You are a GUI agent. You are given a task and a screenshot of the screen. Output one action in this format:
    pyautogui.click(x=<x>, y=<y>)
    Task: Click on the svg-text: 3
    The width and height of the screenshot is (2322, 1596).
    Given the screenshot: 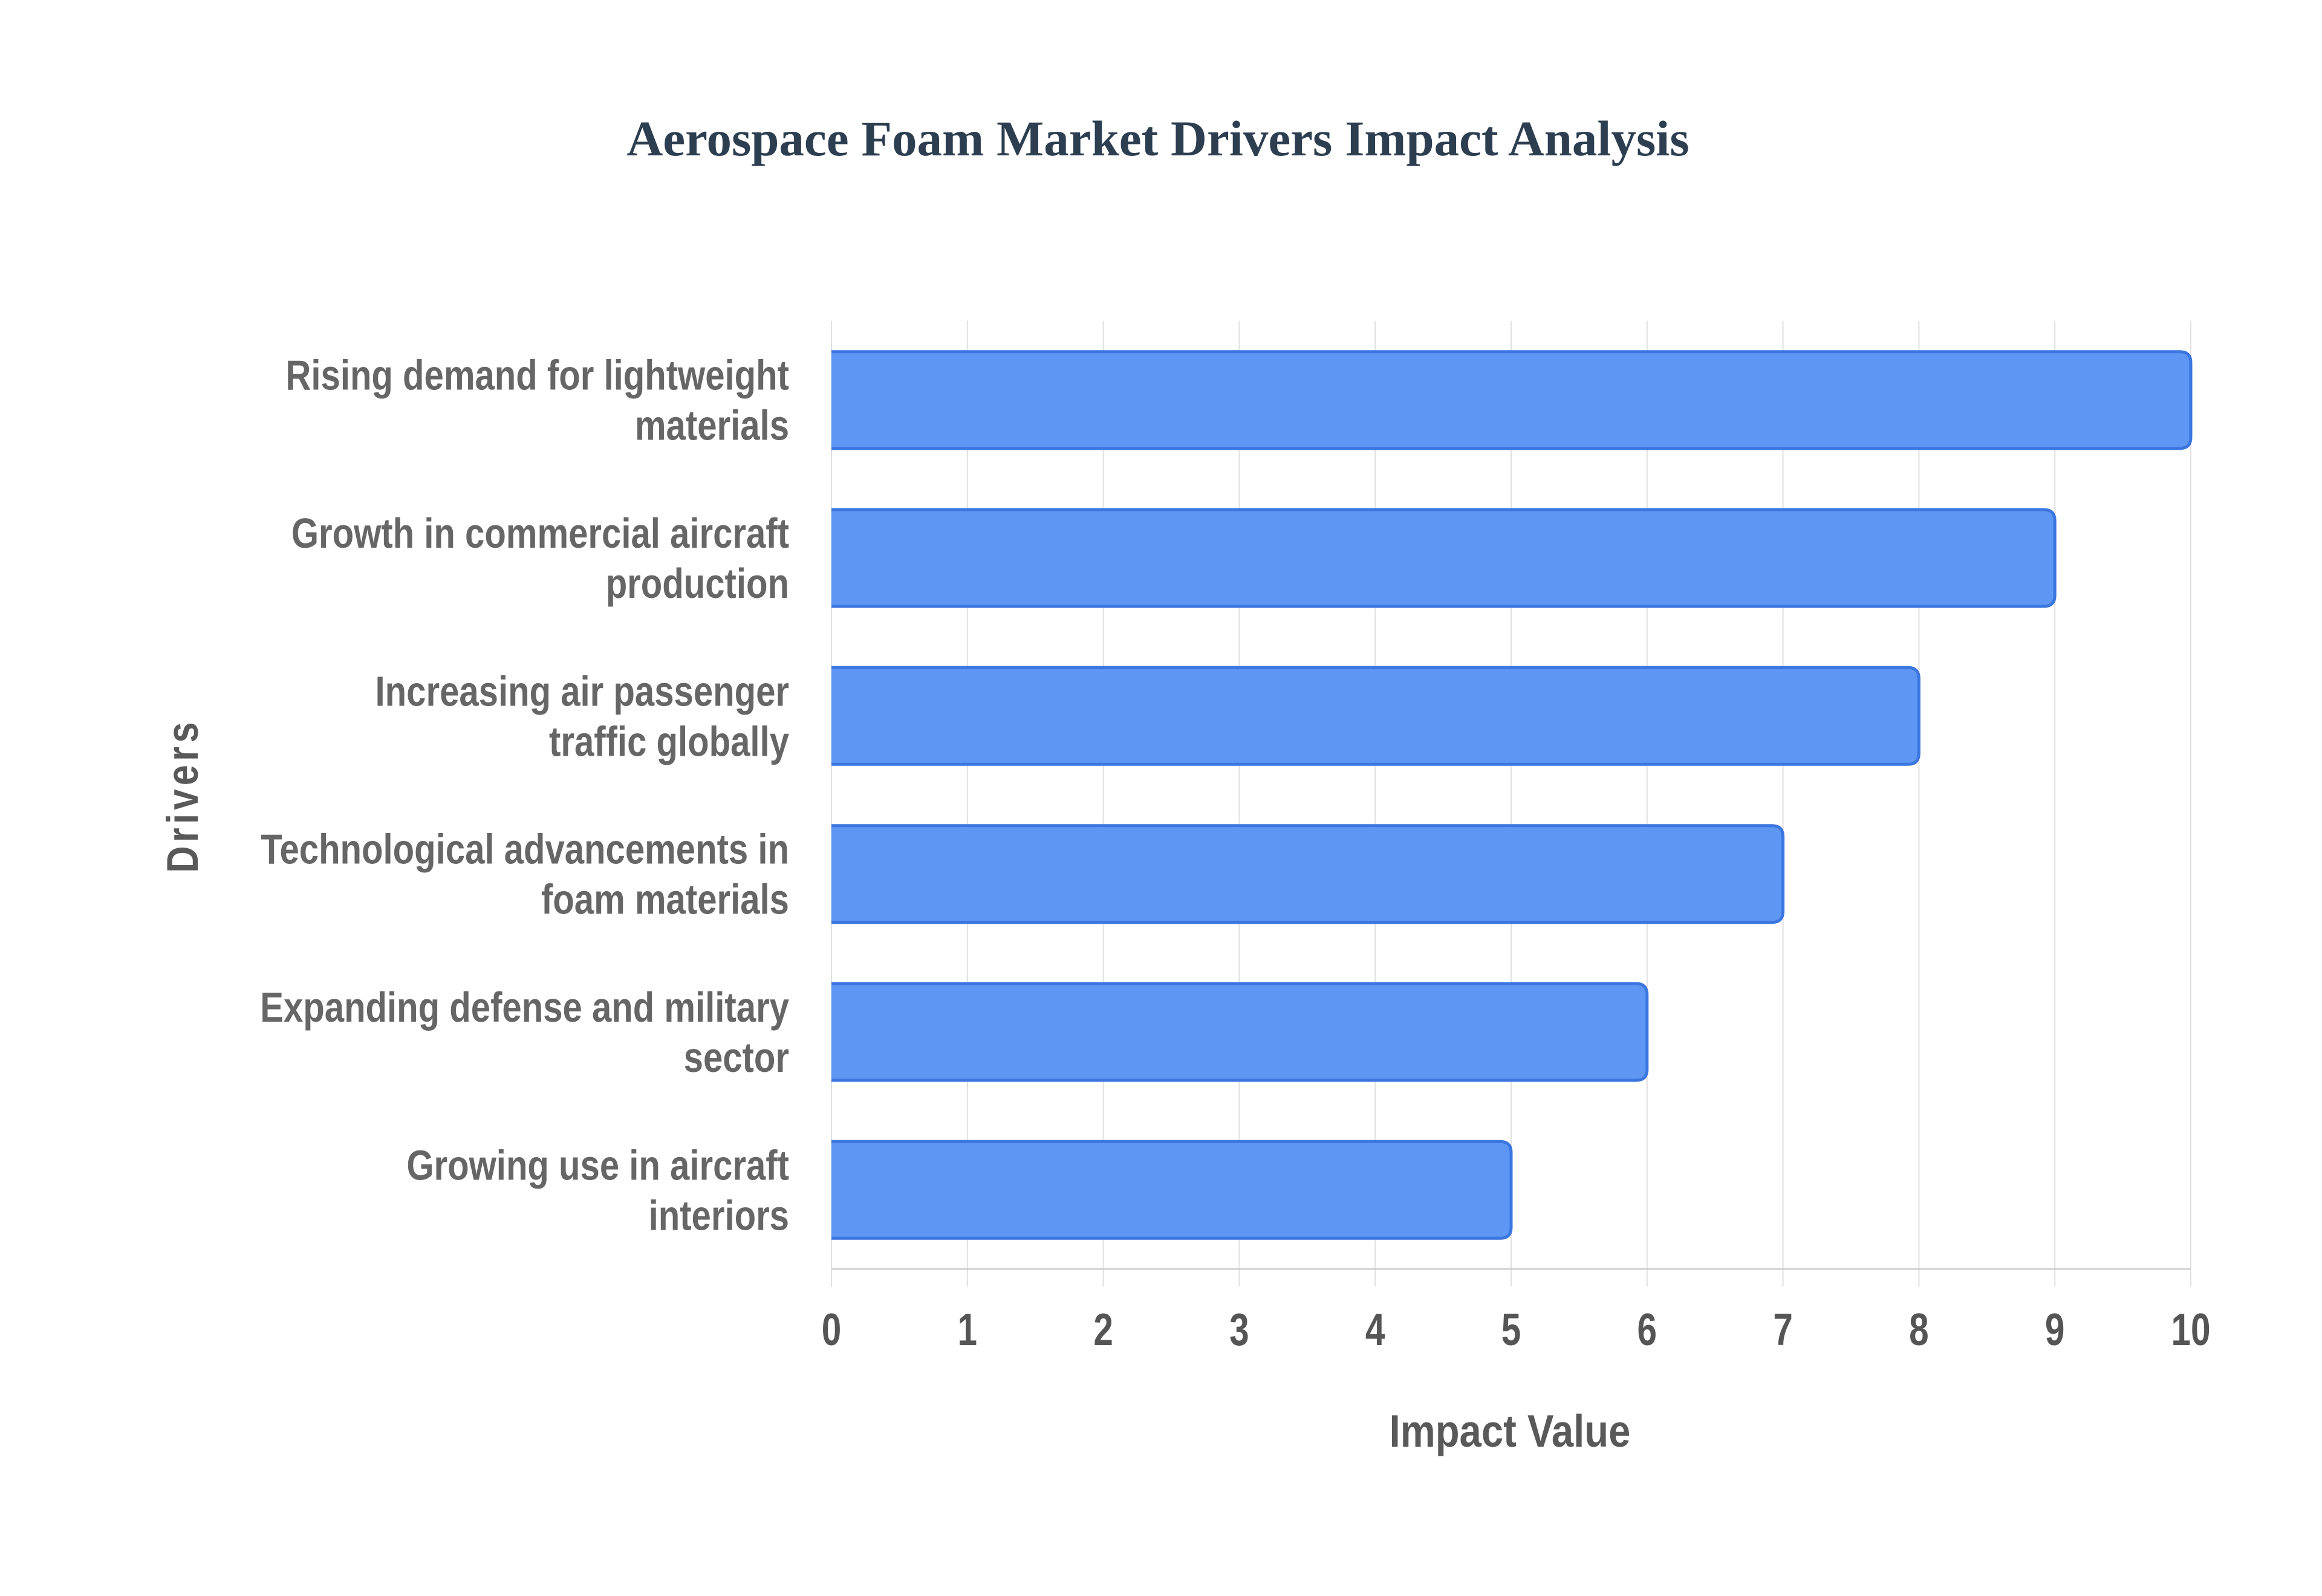 What is the action you would take?
    pyautogui.click(x=1239, y=1330)
    